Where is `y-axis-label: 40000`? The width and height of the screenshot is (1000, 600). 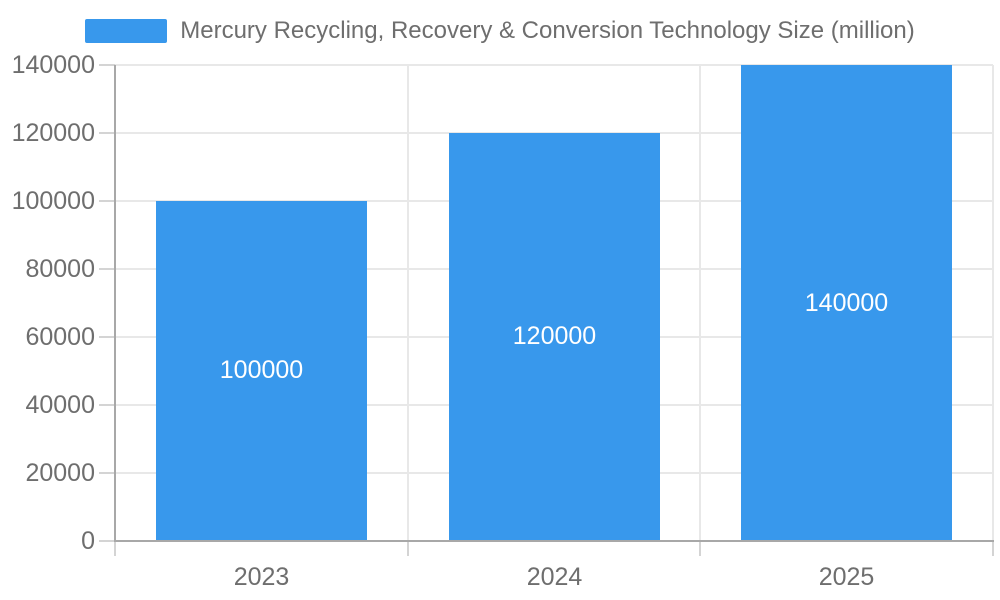
y-axis-label: 40000 is located at coordinates (60, 405).